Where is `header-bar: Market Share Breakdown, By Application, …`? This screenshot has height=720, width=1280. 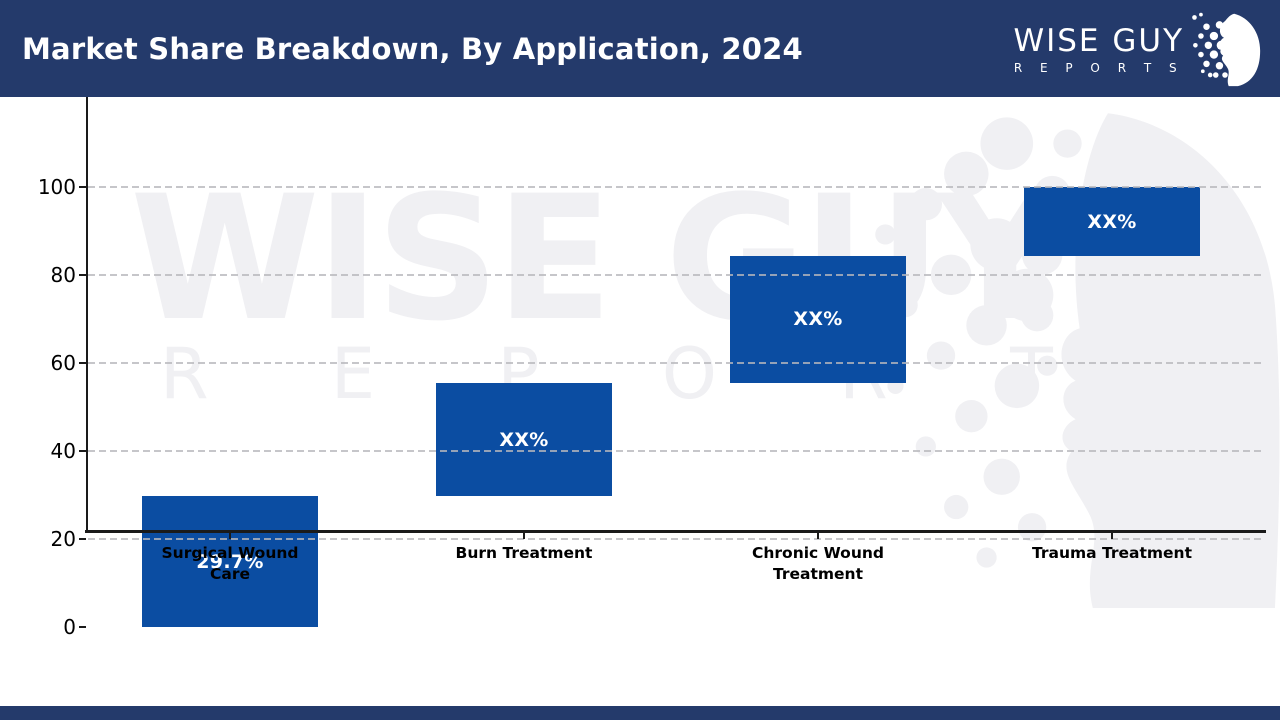
header-bar: Market Share Breakdown, By Application, … is located at coordinates (640, 48).